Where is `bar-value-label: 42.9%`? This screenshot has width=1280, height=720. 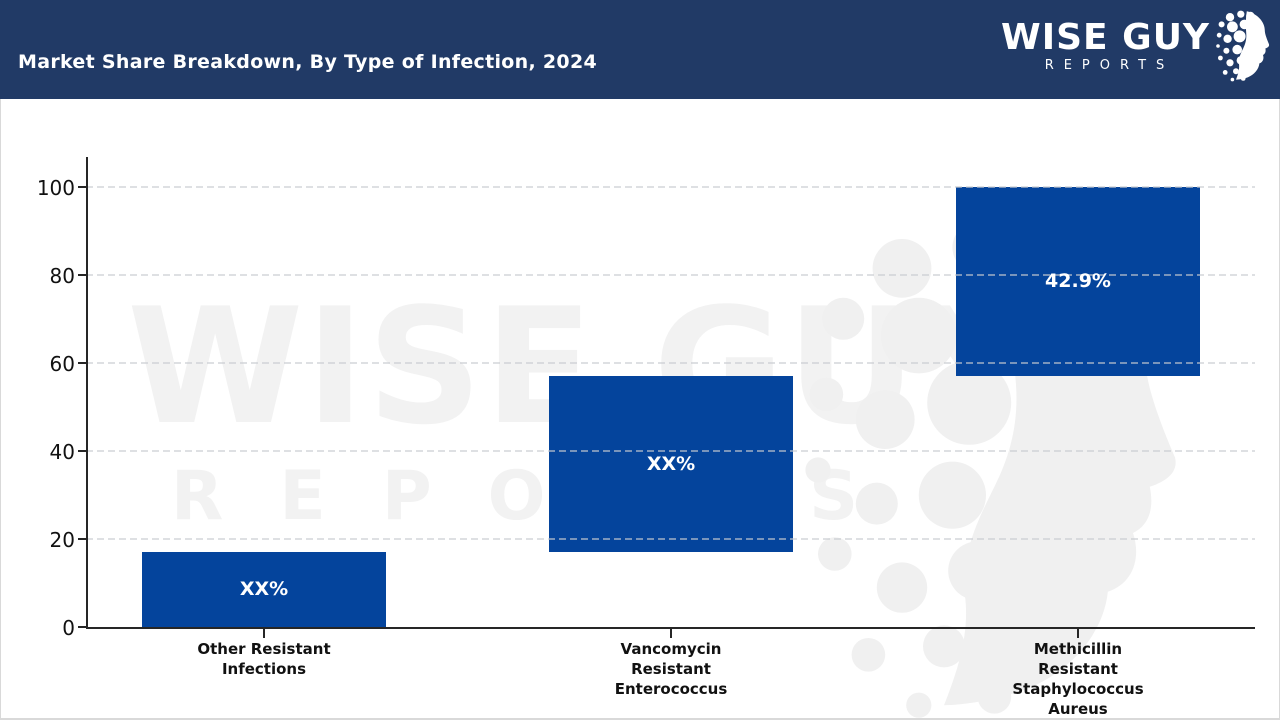
bar-value-label: 42.9% is located at coordinates (1078, 281).